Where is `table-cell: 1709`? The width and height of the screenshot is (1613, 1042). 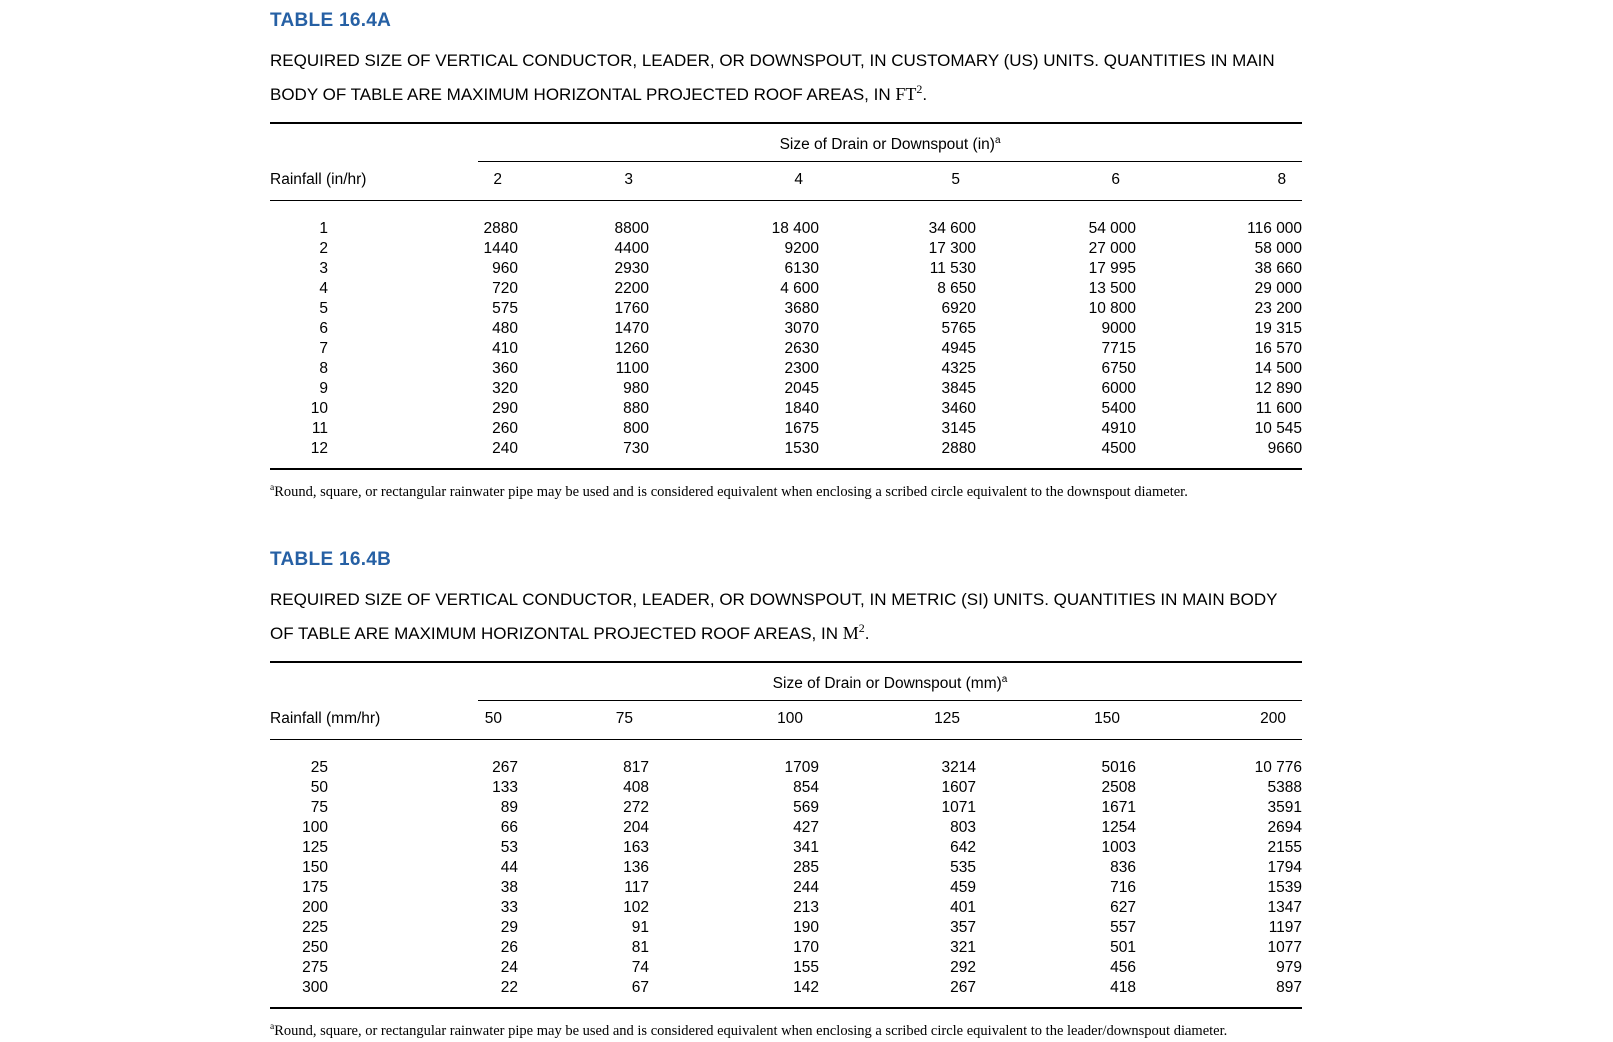
table-cell: 1709 is located at coordinates (801, 768).